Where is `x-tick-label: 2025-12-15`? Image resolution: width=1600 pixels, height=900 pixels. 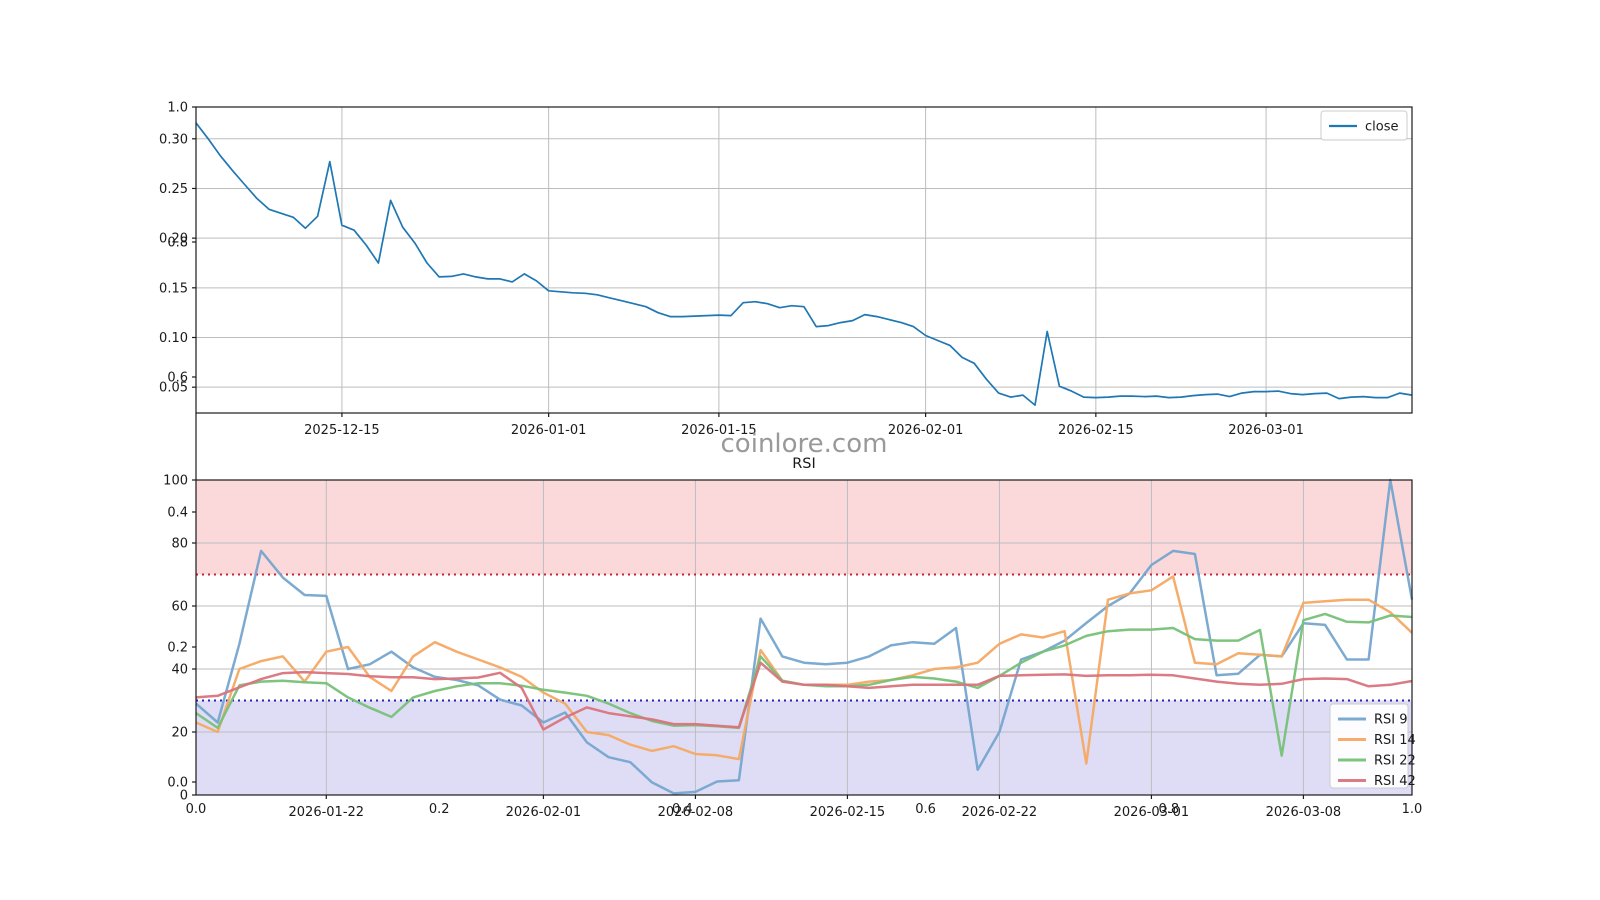 x-tick-label: 2025-12-15 is located at coordinates (342, 430).